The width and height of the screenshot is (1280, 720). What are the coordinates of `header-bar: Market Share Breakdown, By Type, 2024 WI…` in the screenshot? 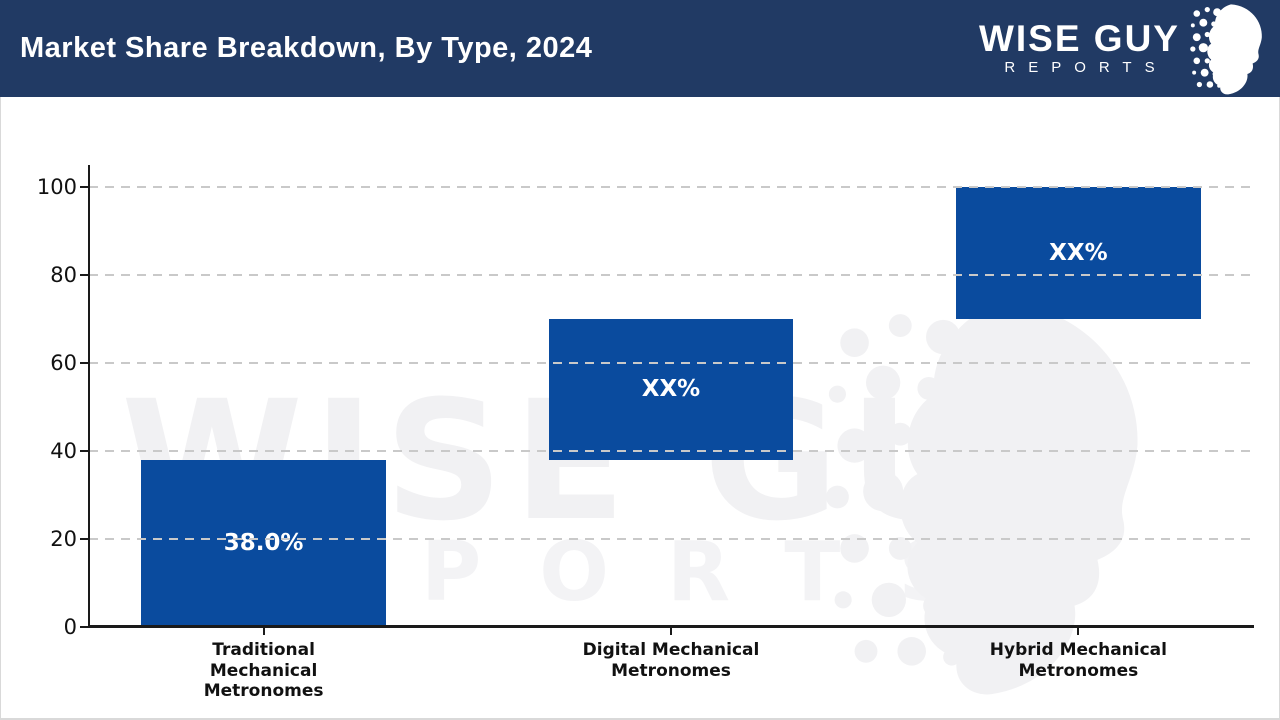 It's located at (640, 48).